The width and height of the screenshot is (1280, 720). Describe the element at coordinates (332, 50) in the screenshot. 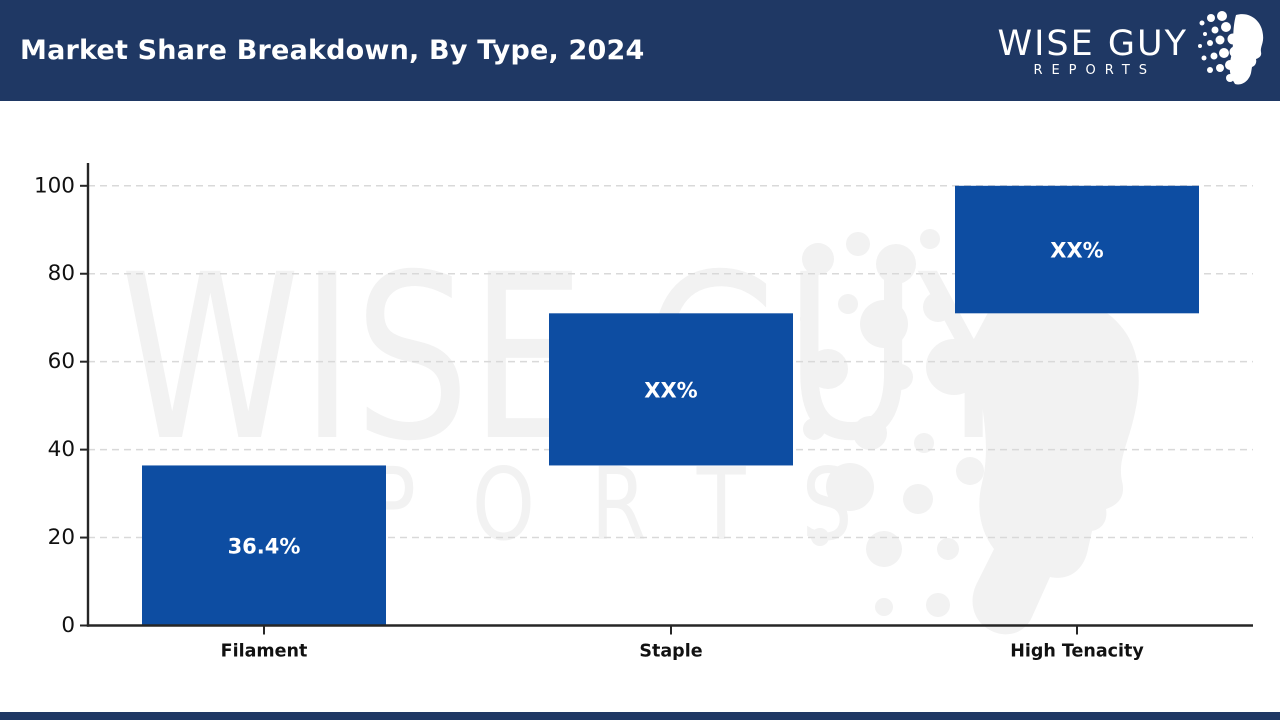

I see `page-title: Market Share Breakdown, By Type, 2024` at that location.